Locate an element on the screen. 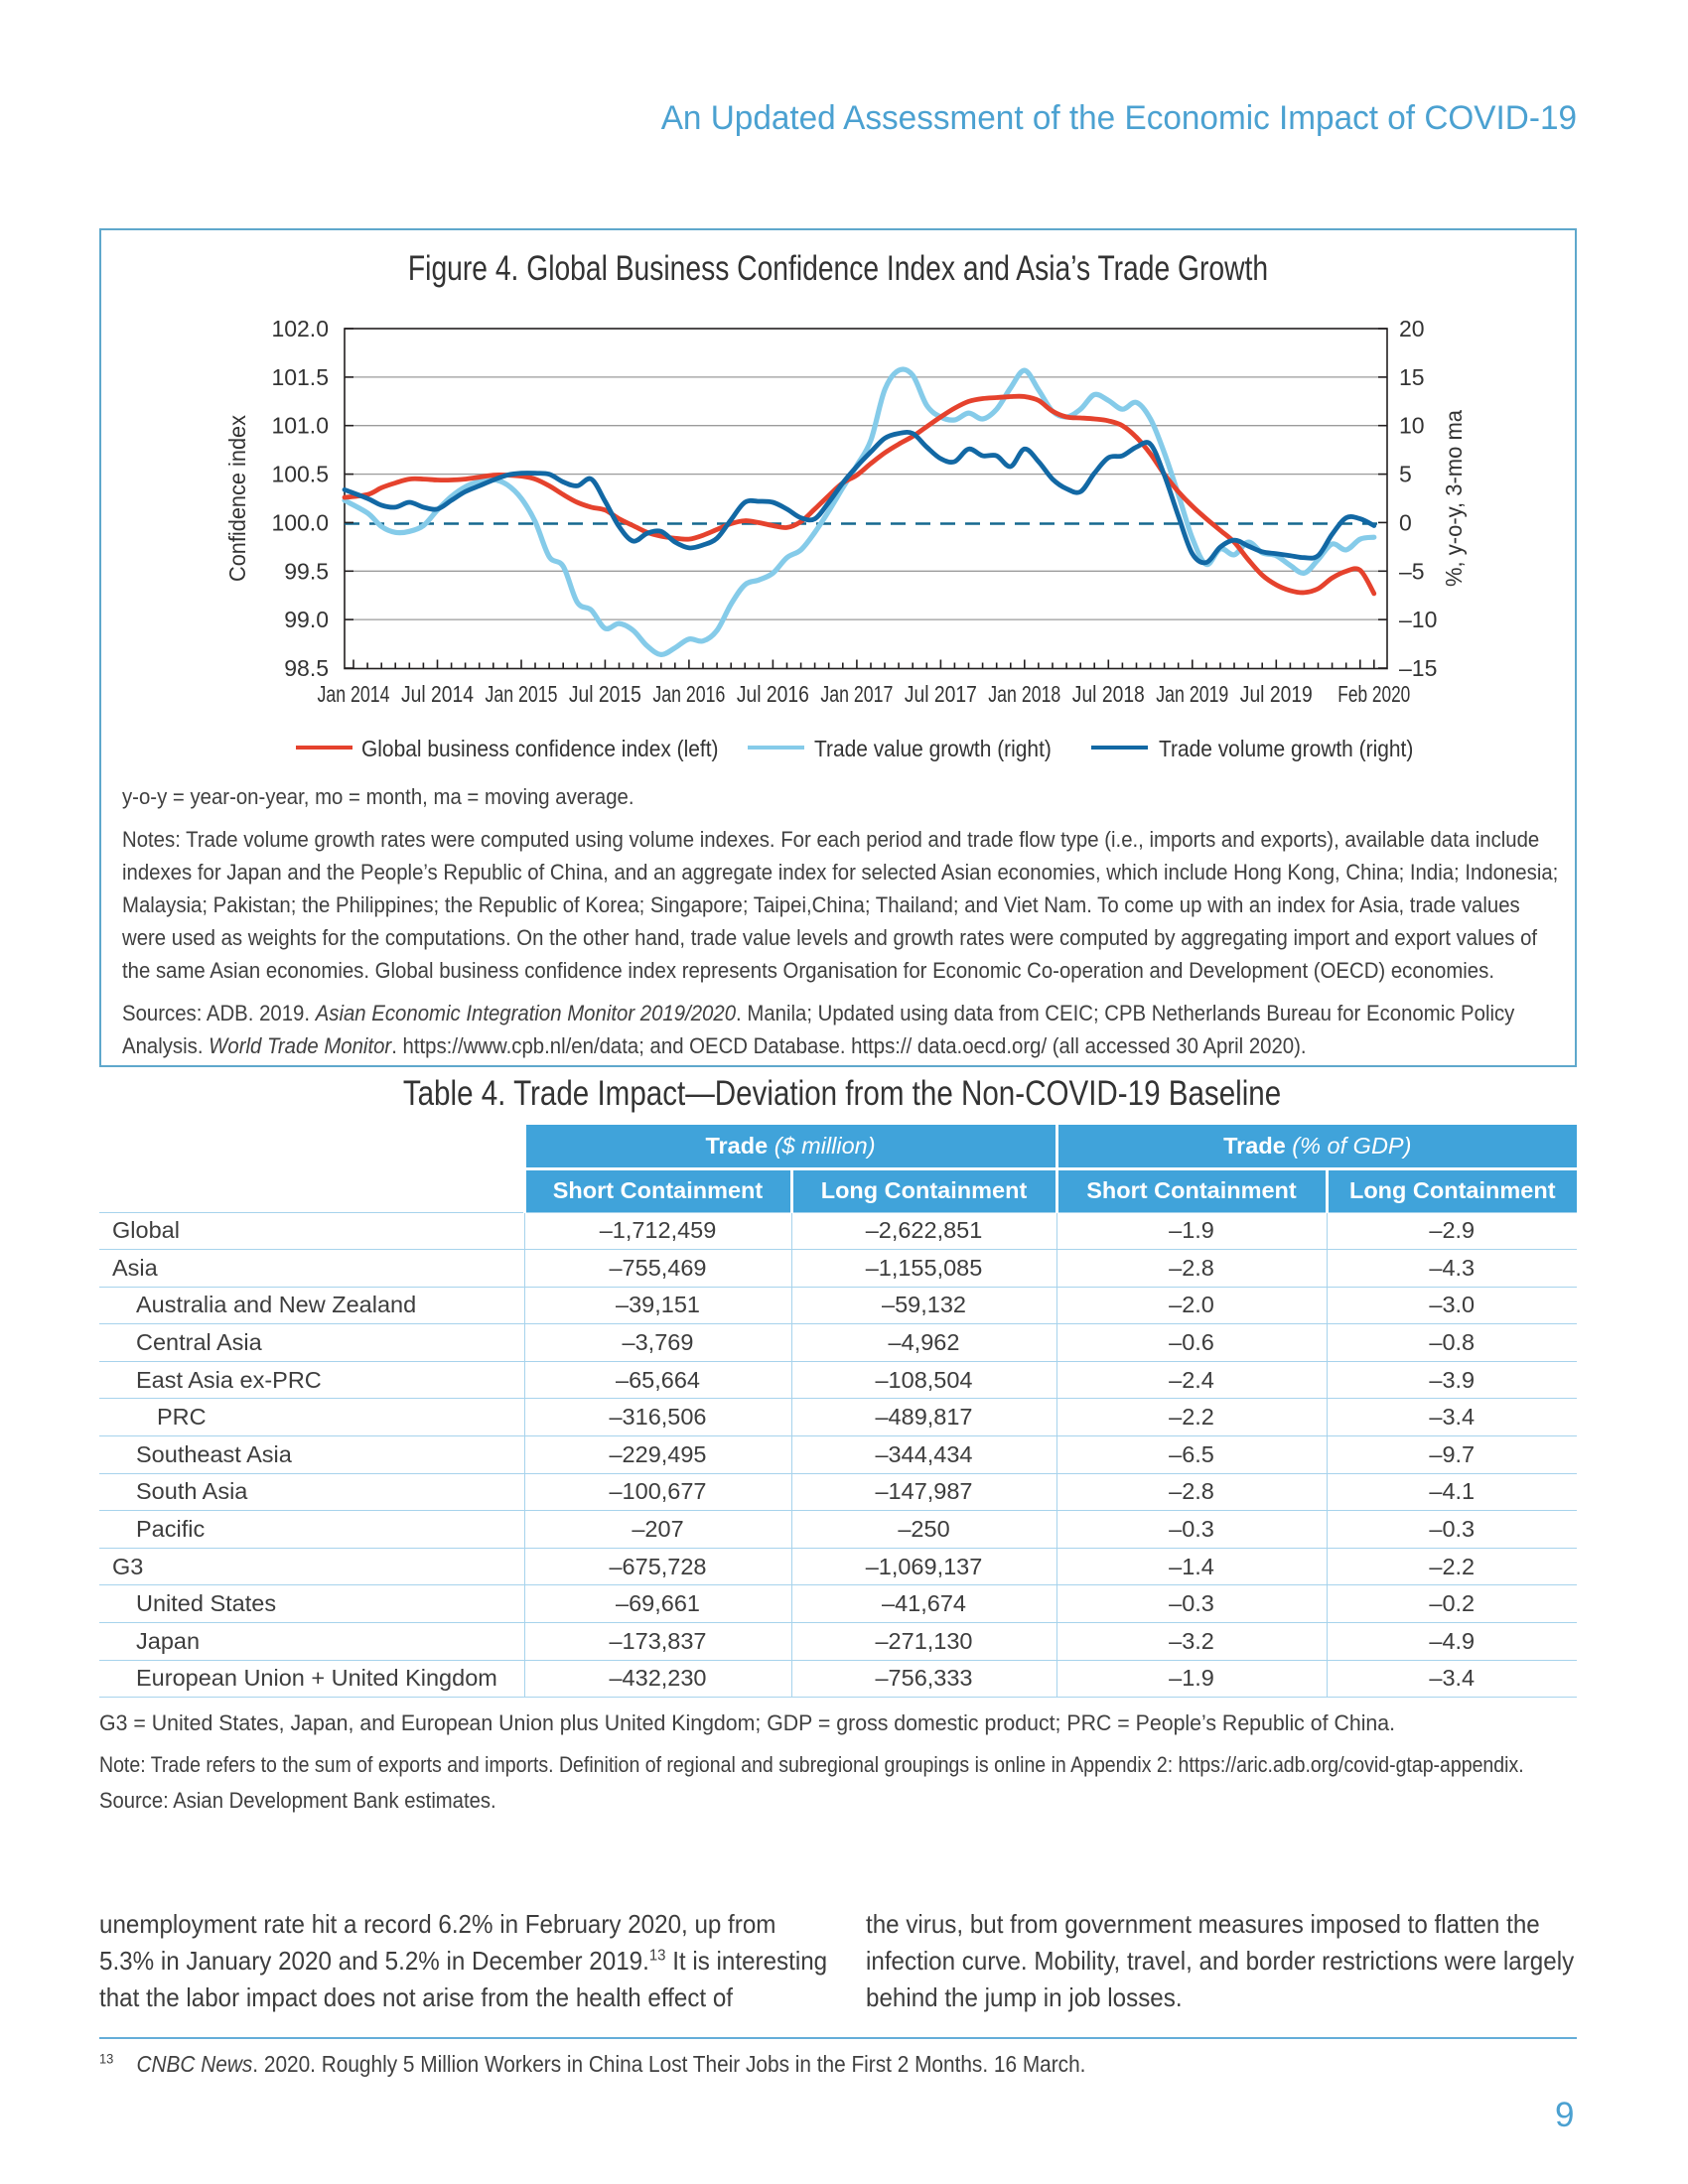 The width and height of the screenshot is (1688, 2184). svg-text: Jan 2014 is located at coordinates (354, 694).